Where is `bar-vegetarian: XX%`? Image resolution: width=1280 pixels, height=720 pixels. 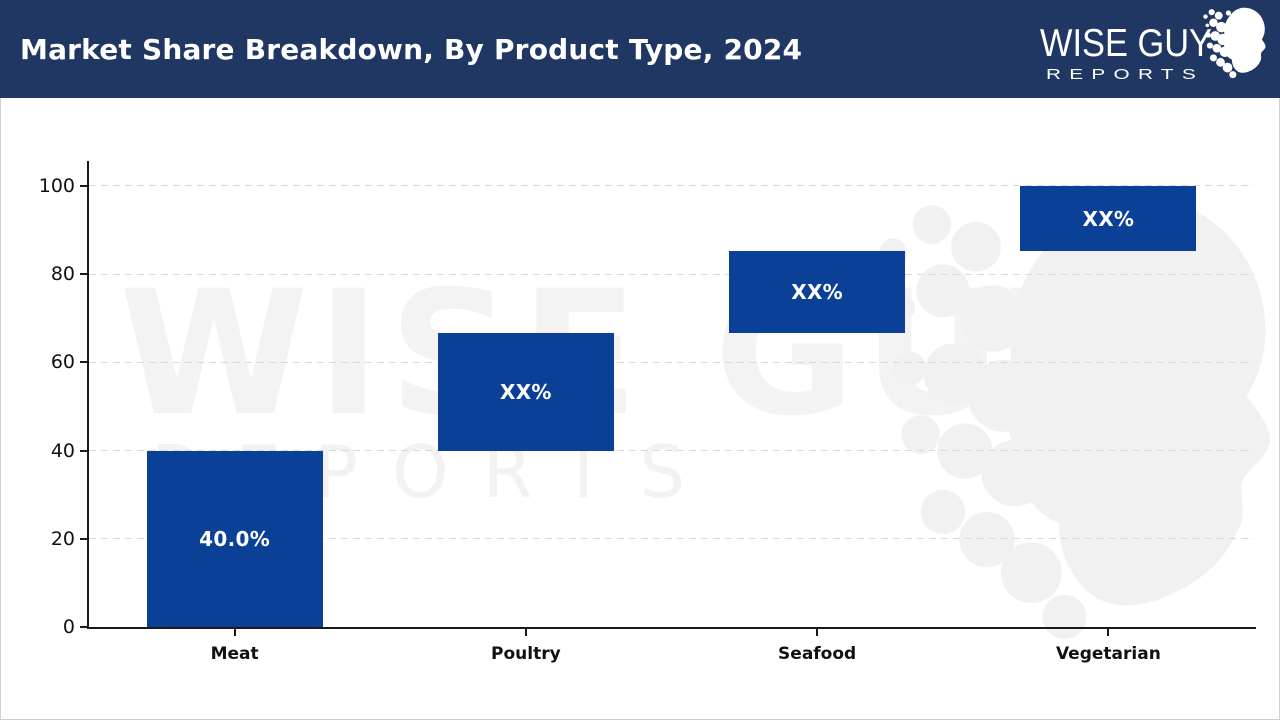 bar-vegetarian: XX% is located at coordinates (1108, 218).